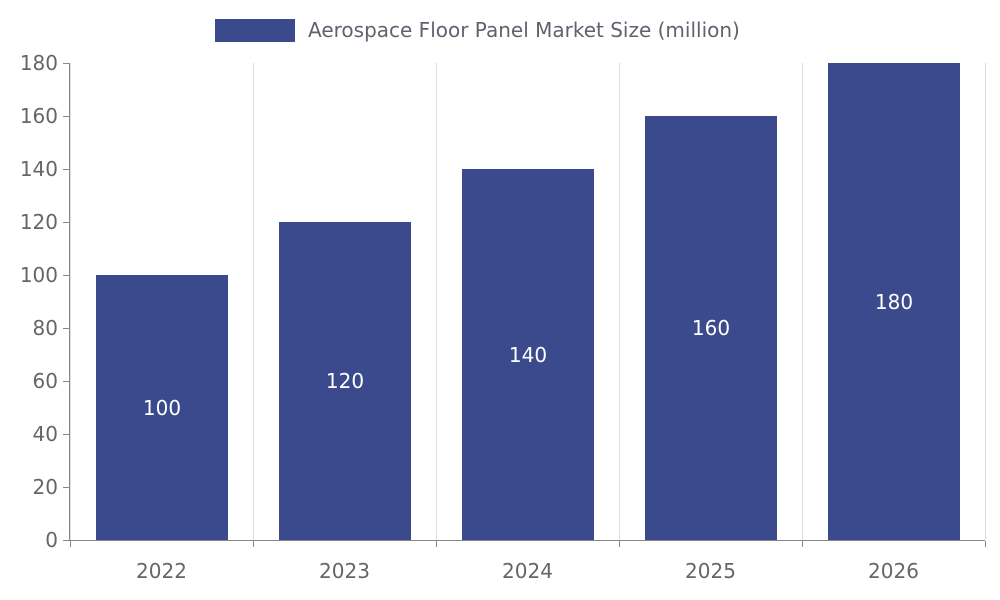 This screenshot has width=1000, height=600. Describe the element at coordinates (38, 275) in the screenshot. I see `y-tick-label: 100` at that location.